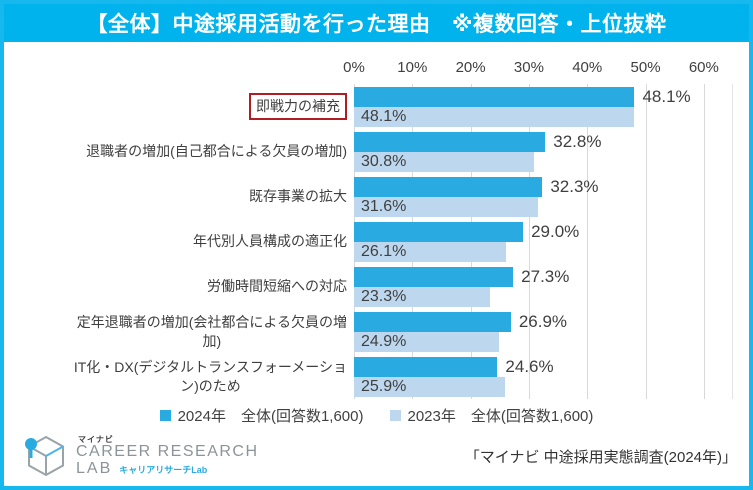 The width and height of the screenshot is (753, 490). I want to click on category-label: 定年退職者の増加(会社都合による欠員の増 加), so click(179, 331).